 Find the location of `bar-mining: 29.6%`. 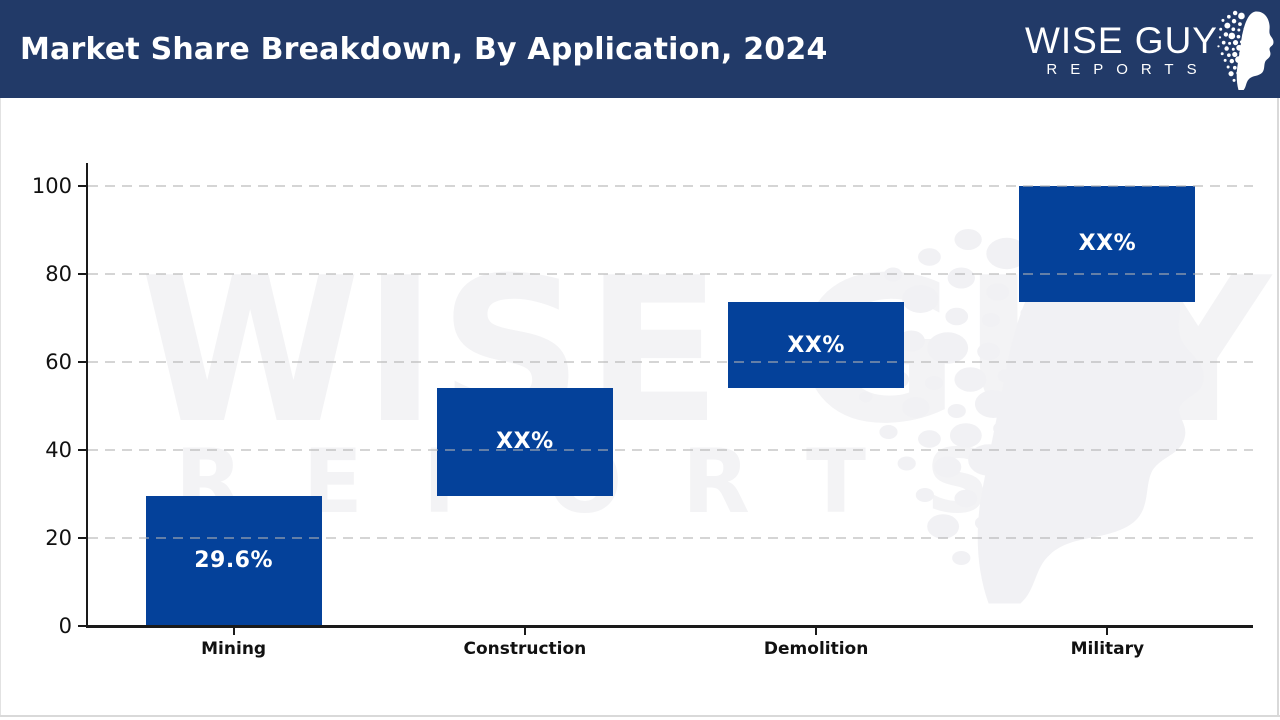

bar-mining: 29.6% is located at coordinates (233, 560).